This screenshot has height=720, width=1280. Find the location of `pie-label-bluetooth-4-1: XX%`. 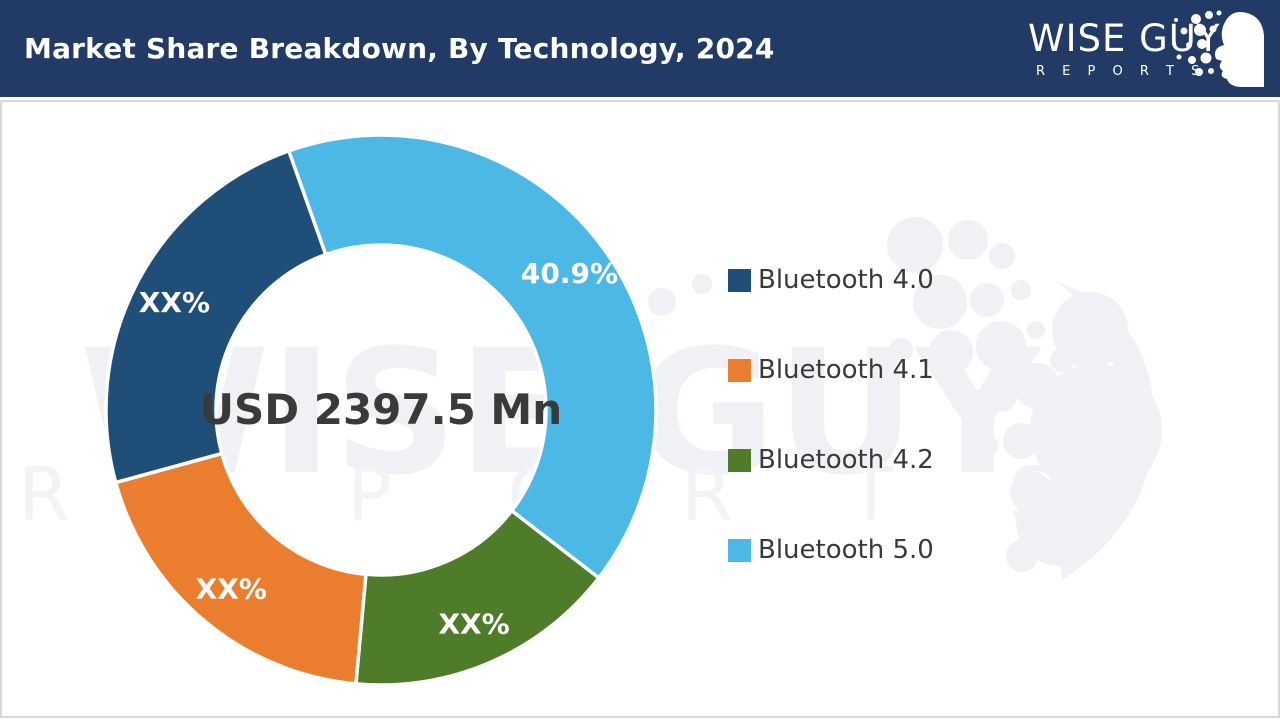

pie-label-bluetooth-4-1: XX% is located at coordinates (231, 589).